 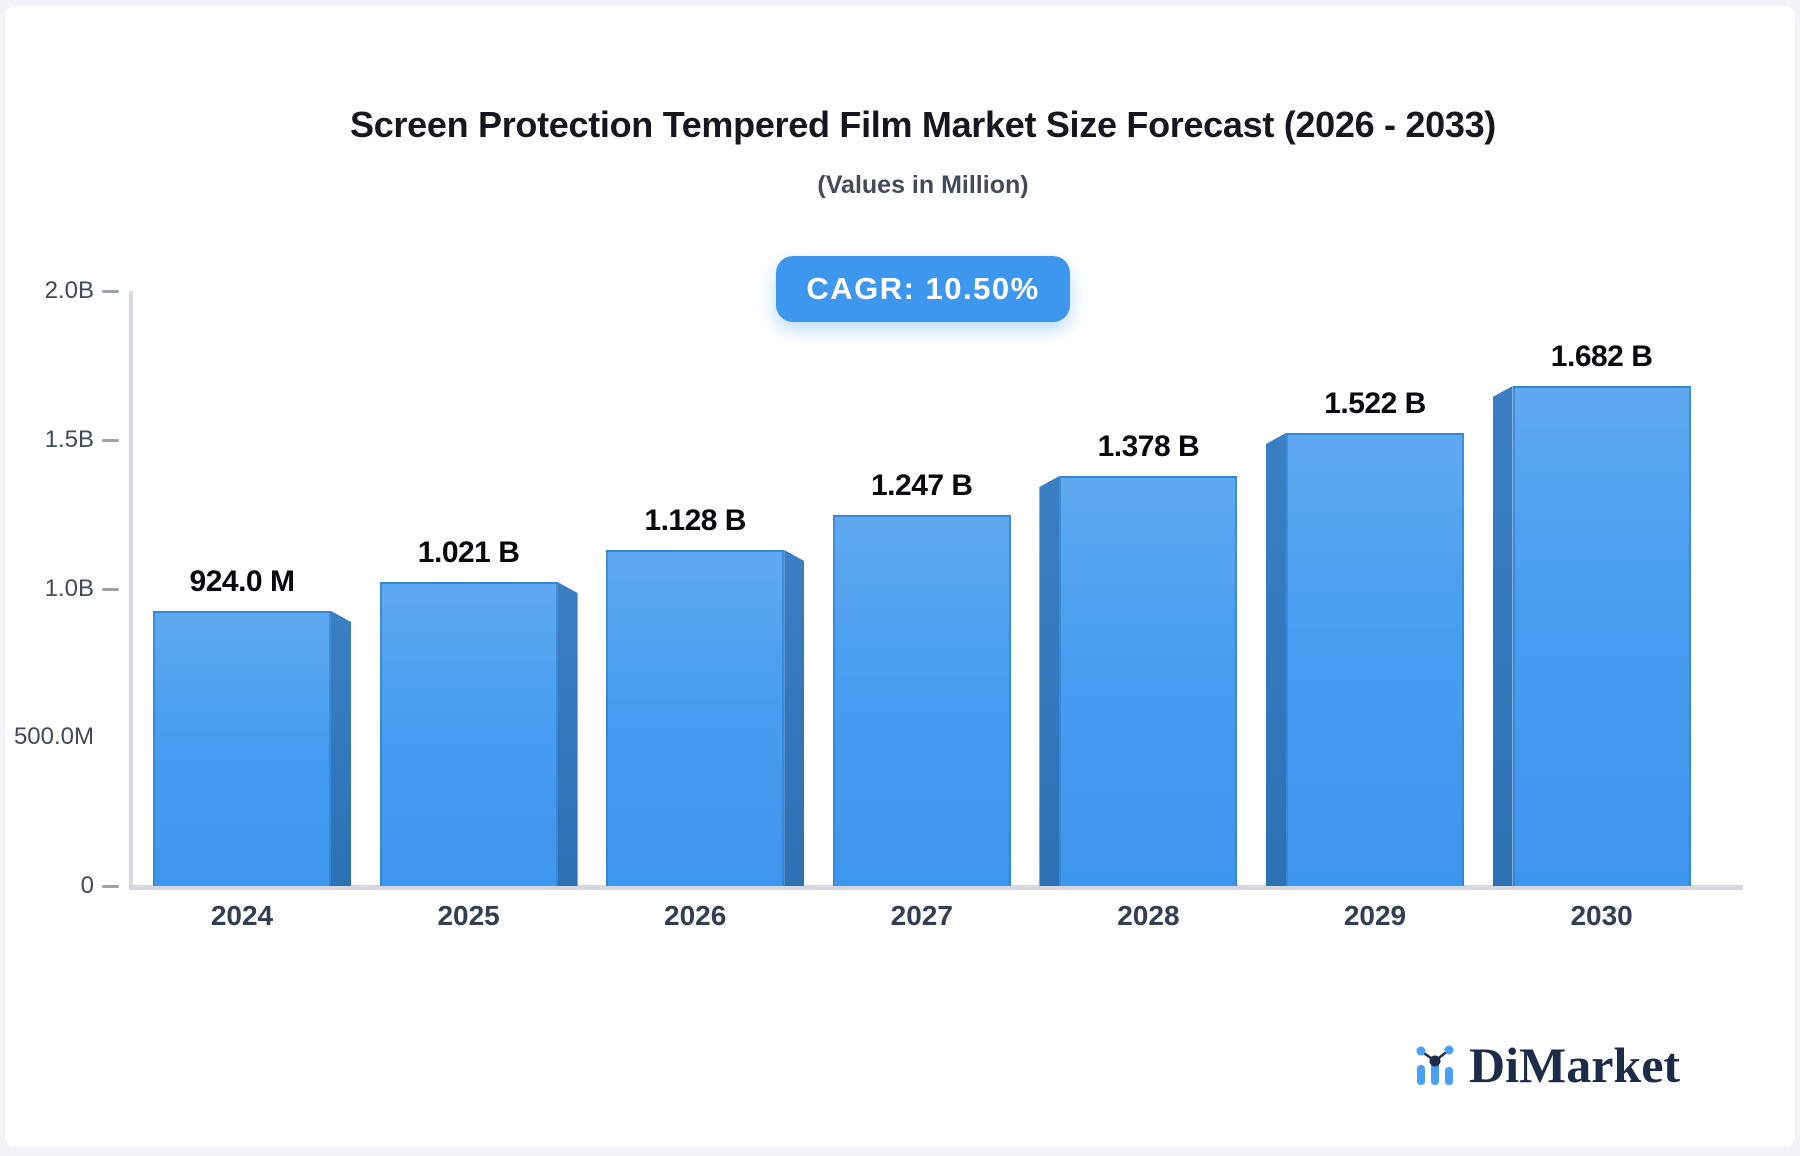 What do you see at coordinates (921, 915) in the screenshot?
I see `x-axis-label-2027: 2027` at bounding box center [921, 915].